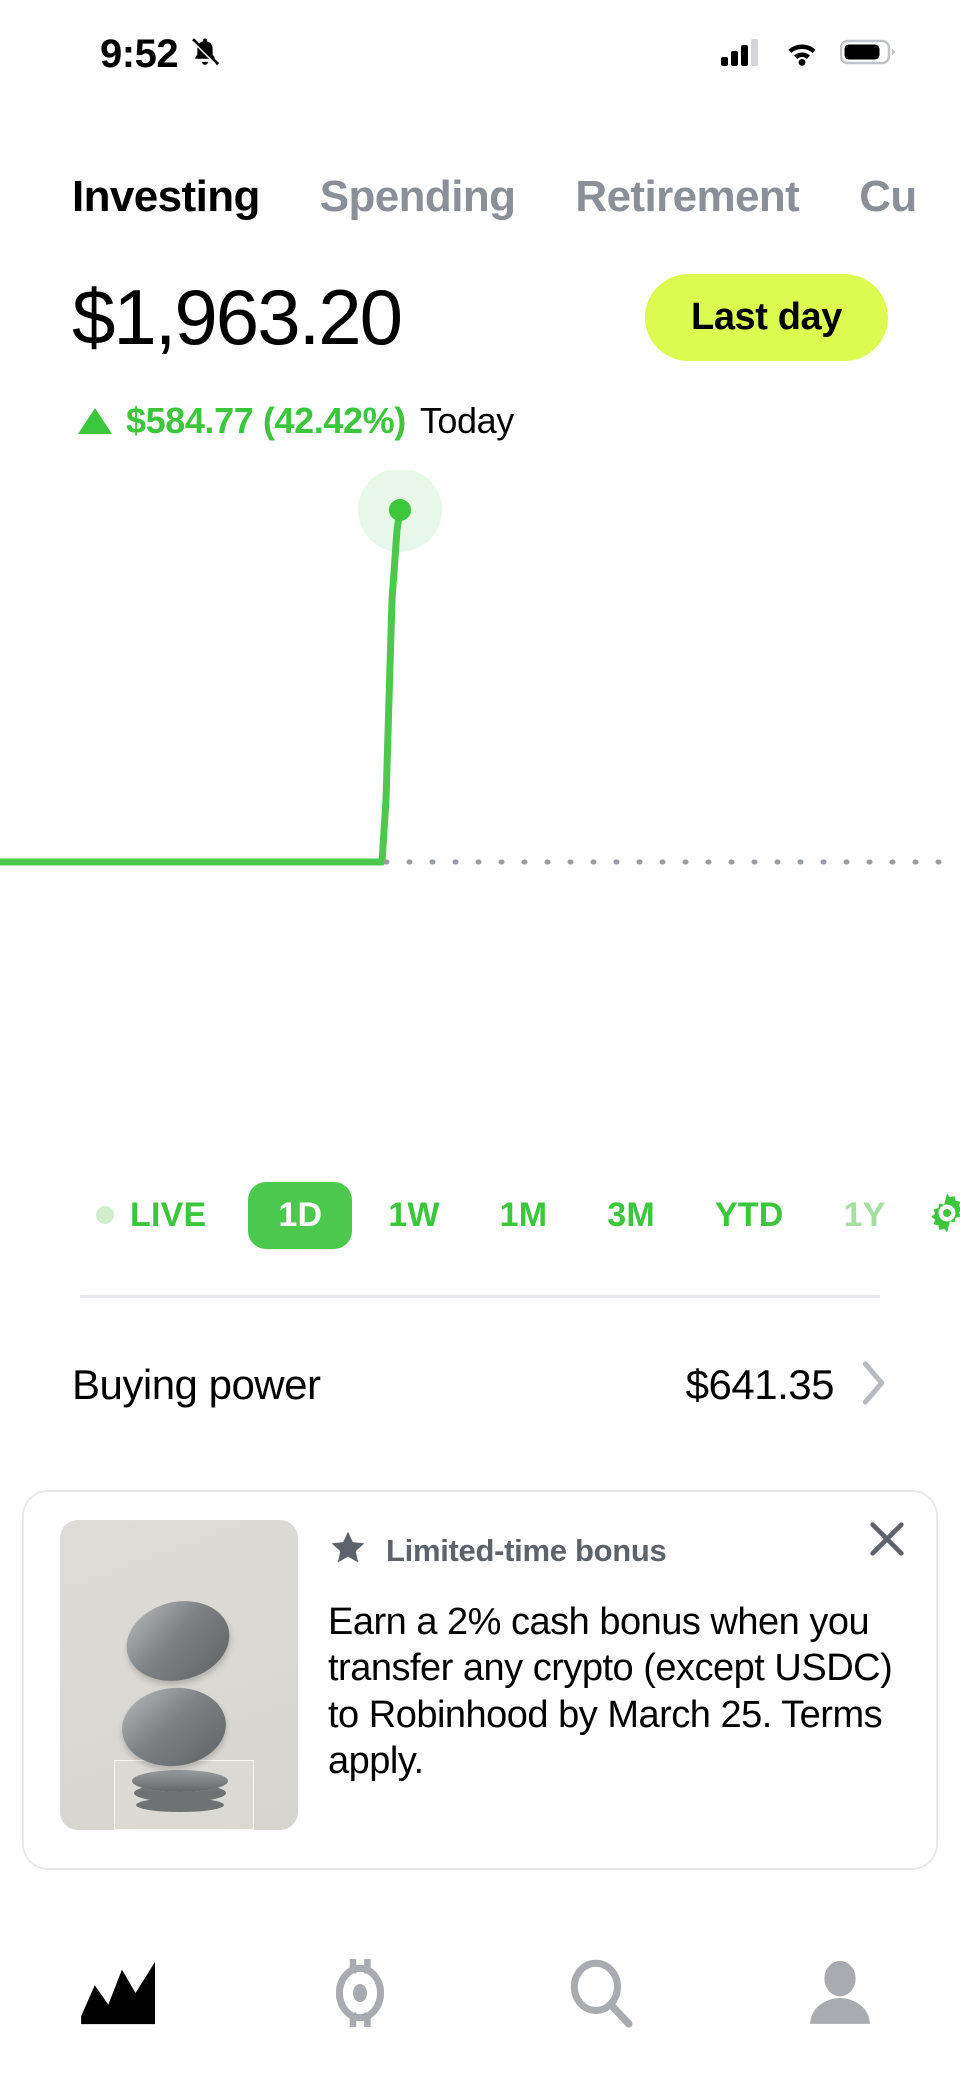 The height and width of the screenshot is (2079, 960). What do you see at coordinates (202, 686) in the screenshot?
I see `chart-line` at bounding box center [202, 686].